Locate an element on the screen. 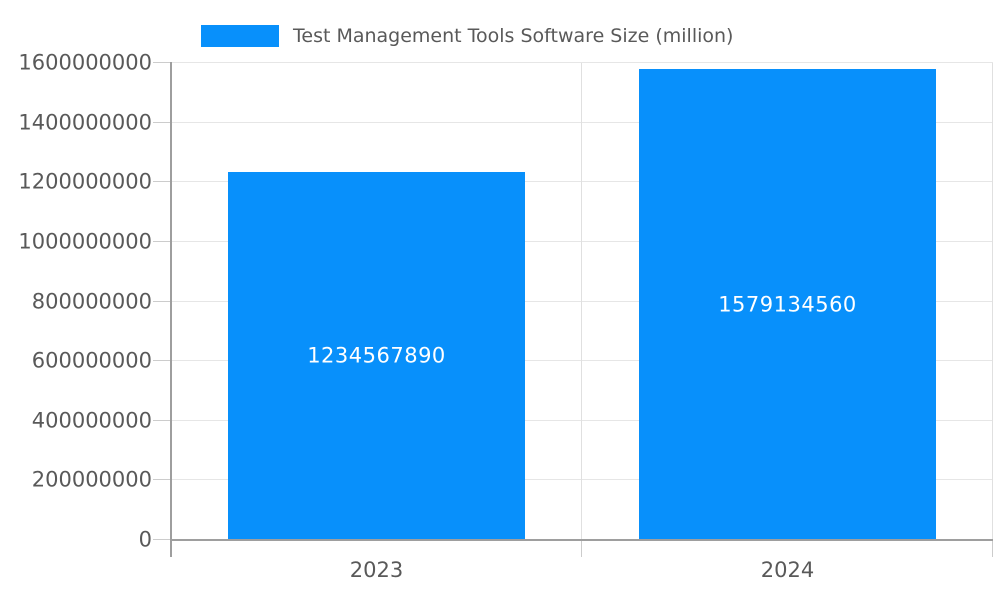  legend-swatch is located at coordinates (240, 36).